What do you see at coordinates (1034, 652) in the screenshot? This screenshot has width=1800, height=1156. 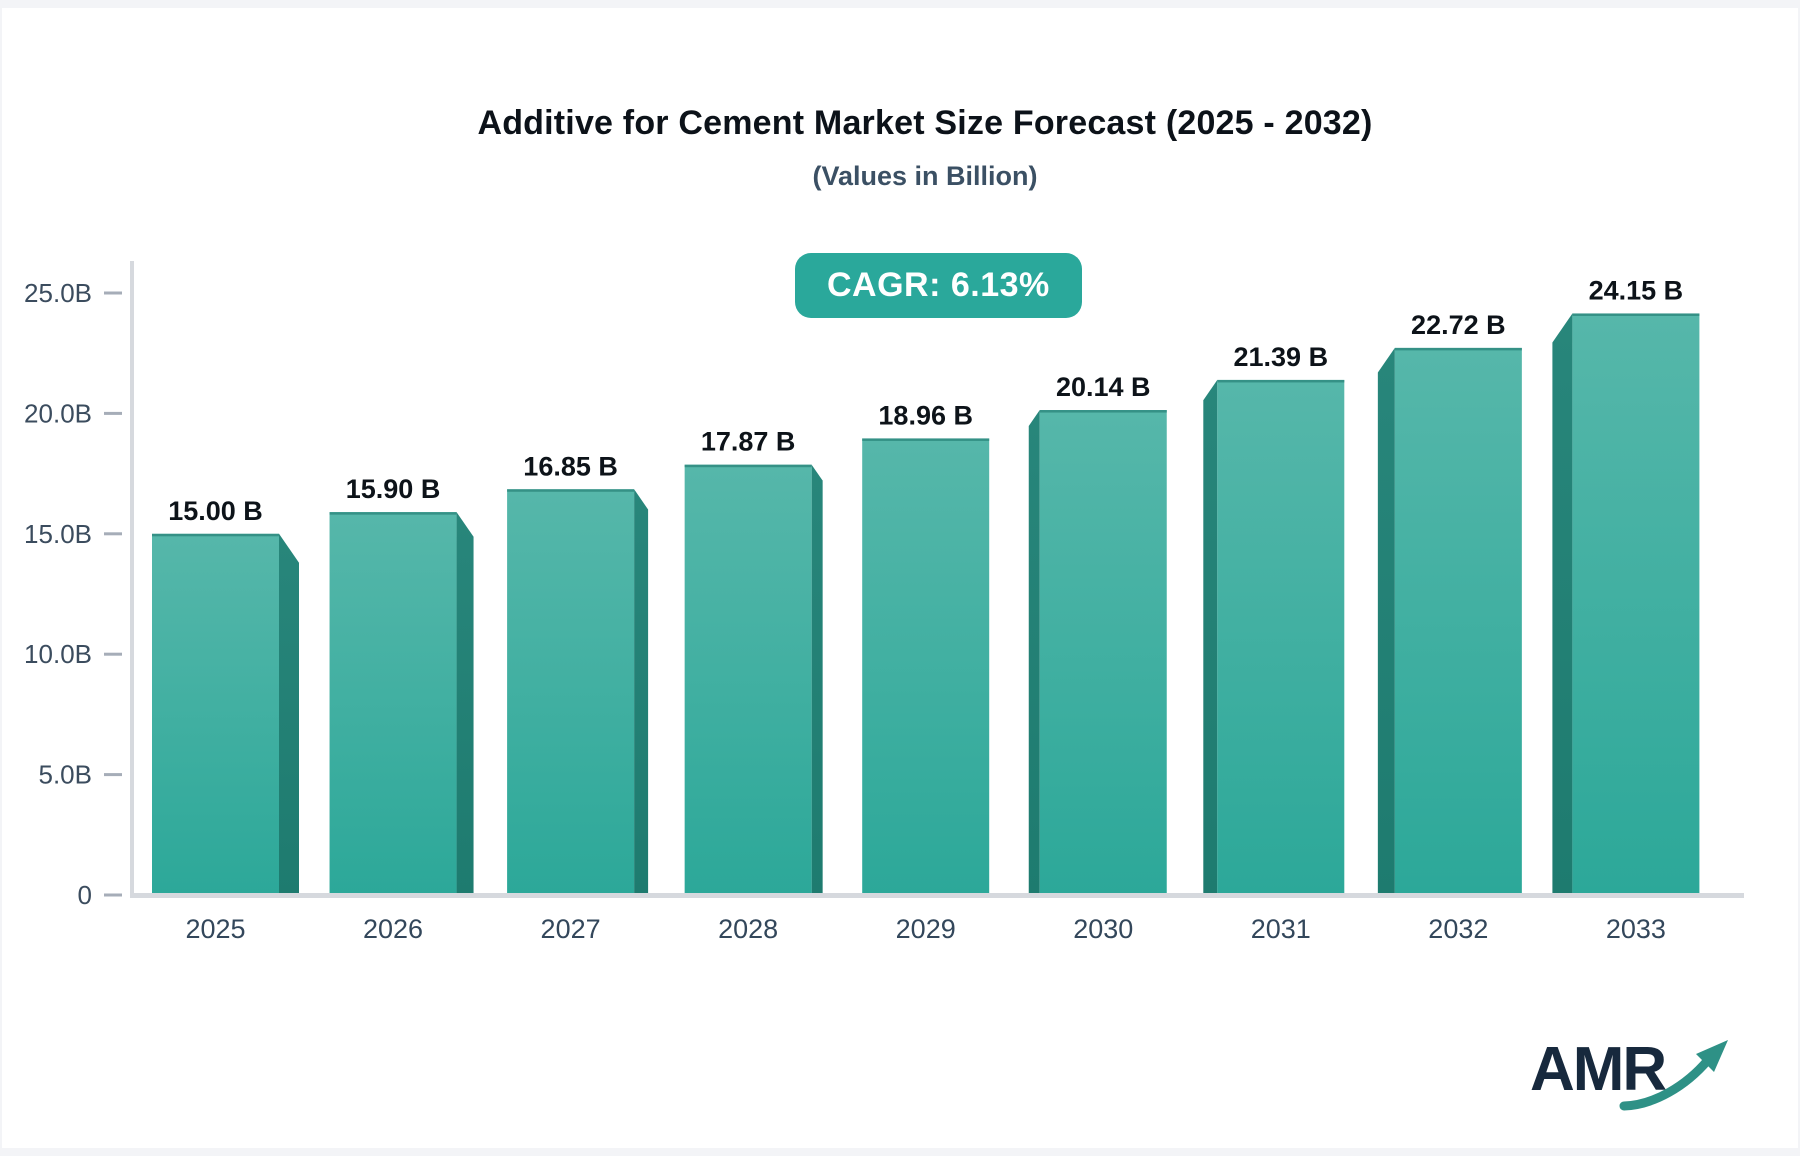 I see `bar-2030-side` at bounding box center [1034, 652].